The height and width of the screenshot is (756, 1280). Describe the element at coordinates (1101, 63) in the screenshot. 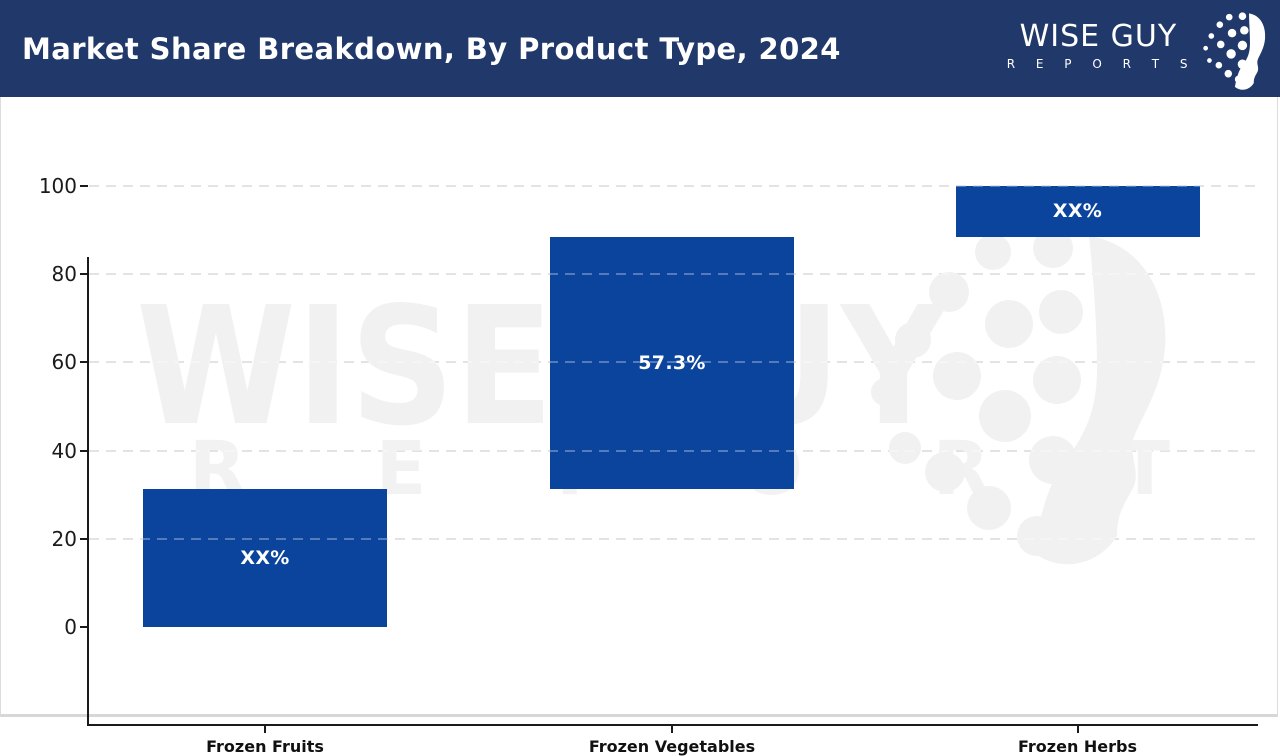

I see `logo-subtitle: R E P O R T S` at that location.